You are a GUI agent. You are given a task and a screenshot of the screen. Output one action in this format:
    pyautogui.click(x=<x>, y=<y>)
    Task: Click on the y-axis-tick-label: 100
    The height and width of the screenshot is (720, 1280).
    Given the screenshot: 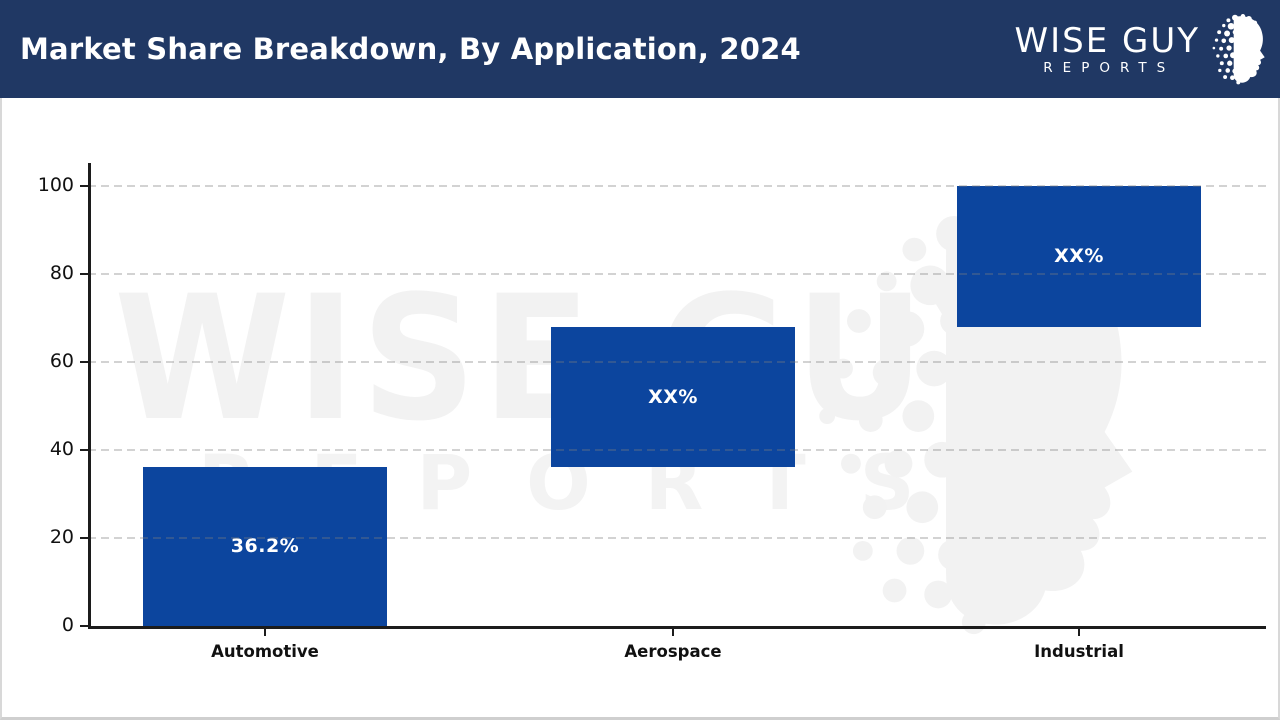 What is the action you would take?
    pyautogui.click(x=55, y=185)
    